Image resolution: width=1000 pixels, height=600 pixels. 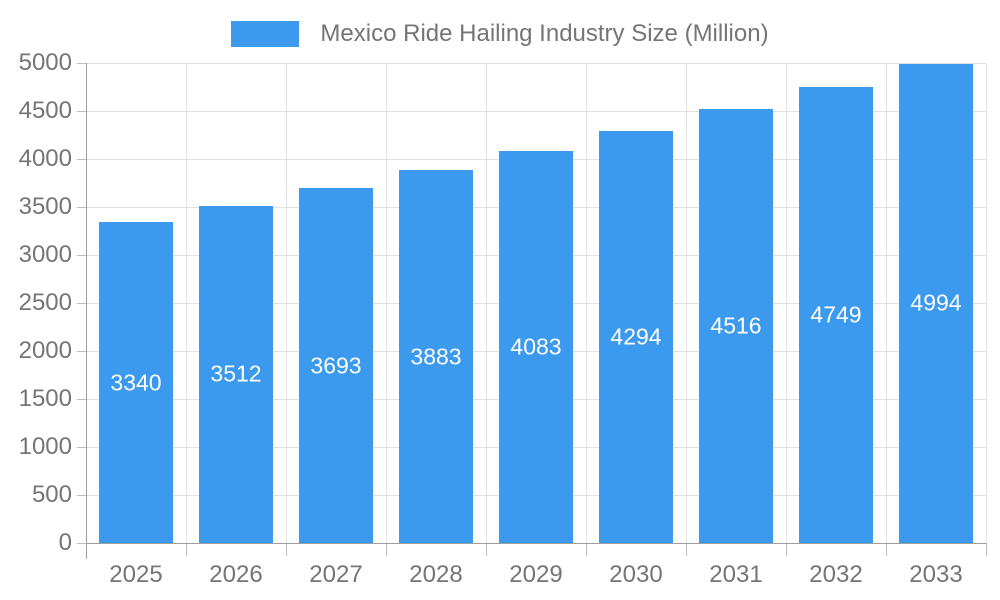 I want to click on bar-value-label: 4749, so click(x=836, y=314).